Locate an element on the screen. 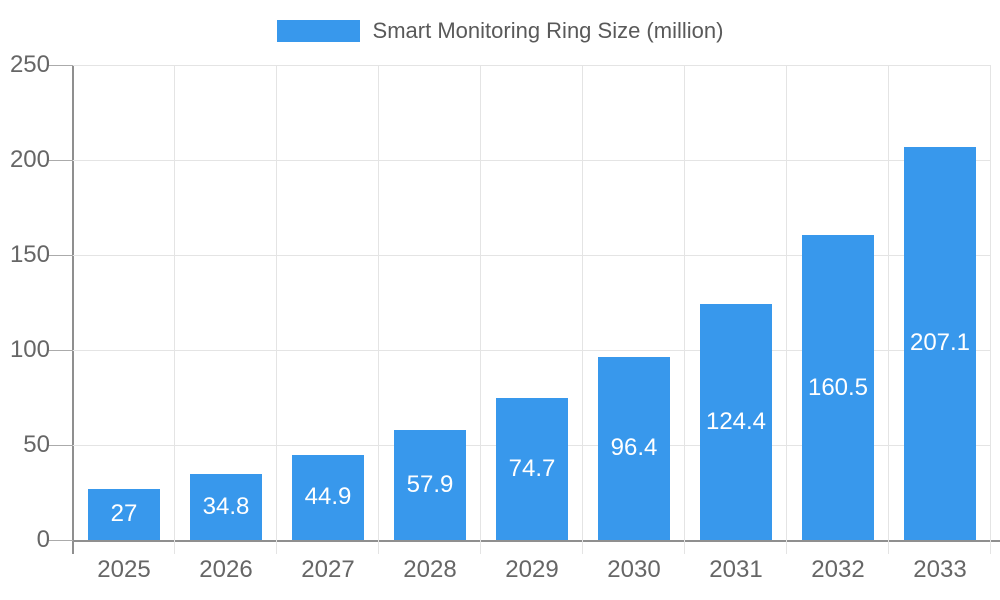 Image resolution: width=1000 pixels, height=600 pixels. bar-value-label: 34.8 is located at coordinates (226, 506).